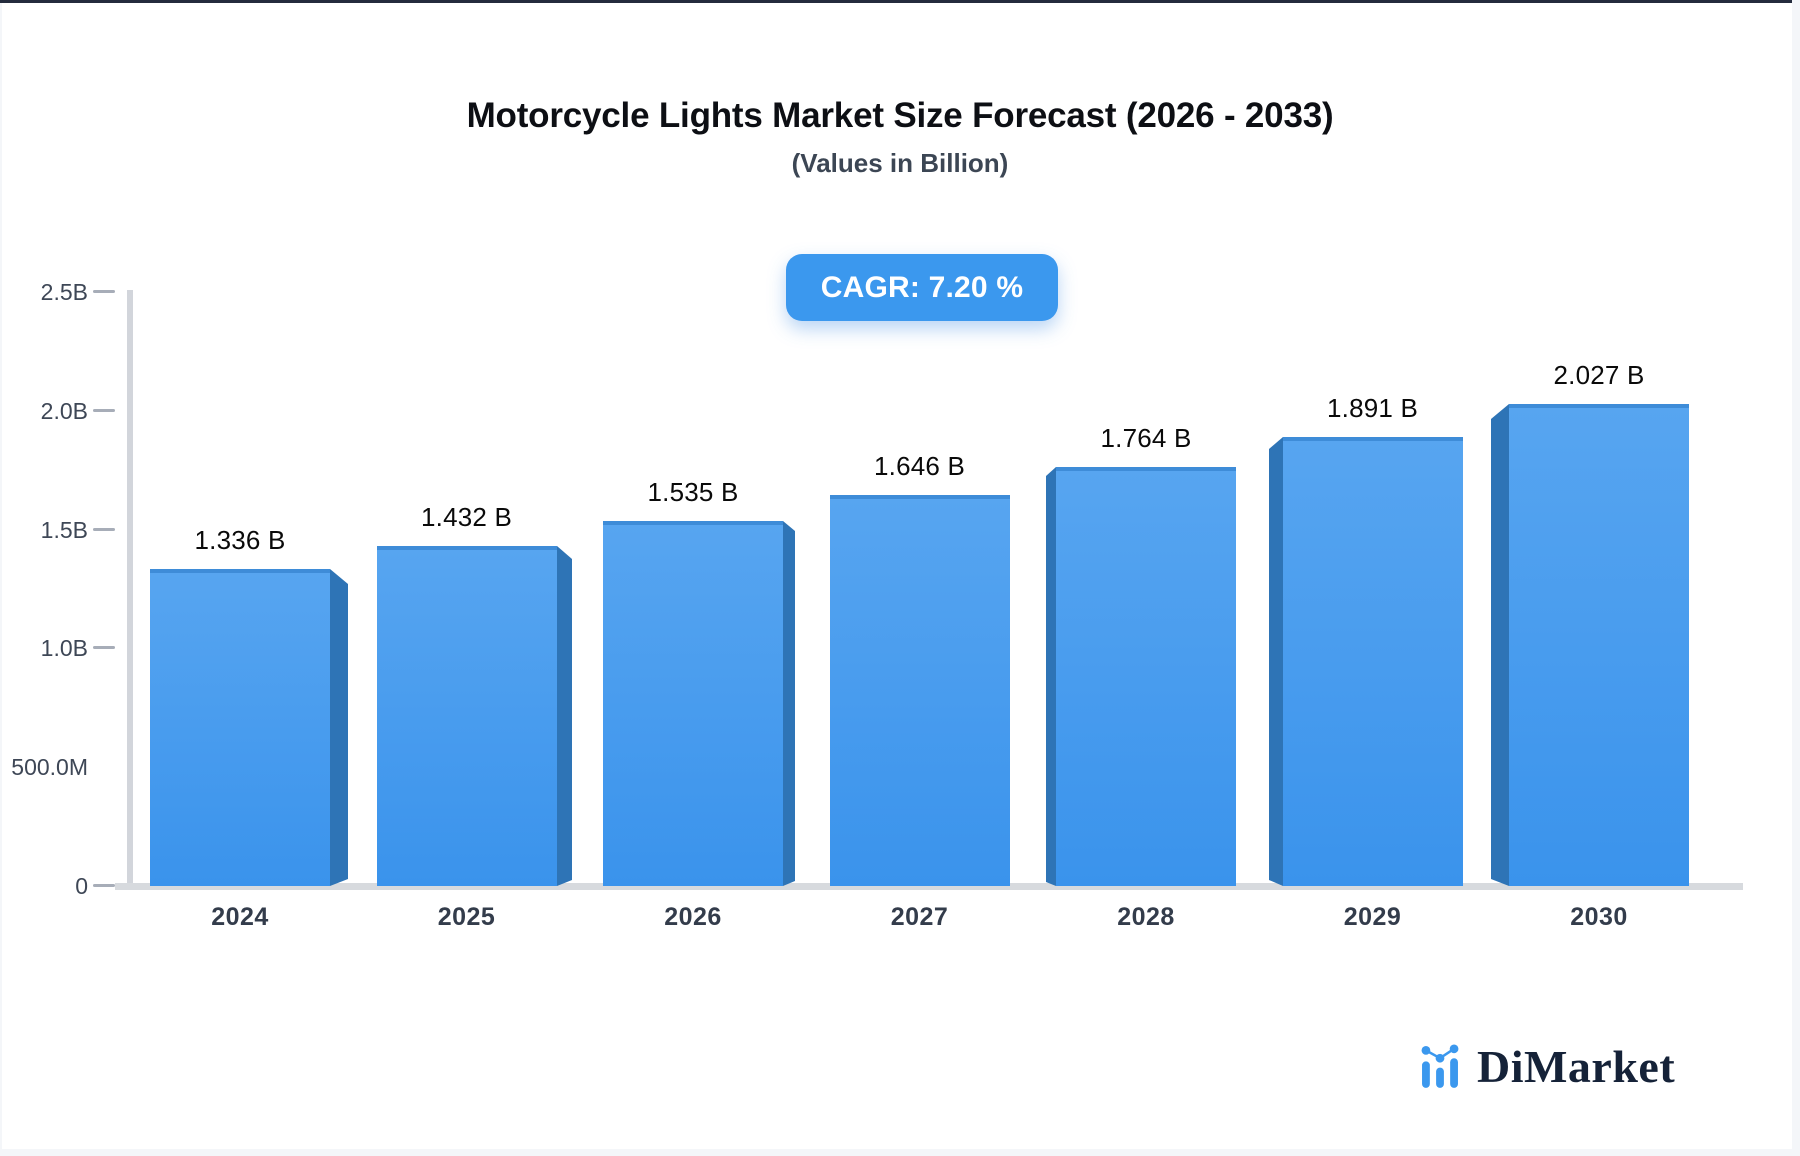 The height and width of the screenshot is (1156, 1800). I want to click on y-axis-tick-label: 0, so click(81, 886).